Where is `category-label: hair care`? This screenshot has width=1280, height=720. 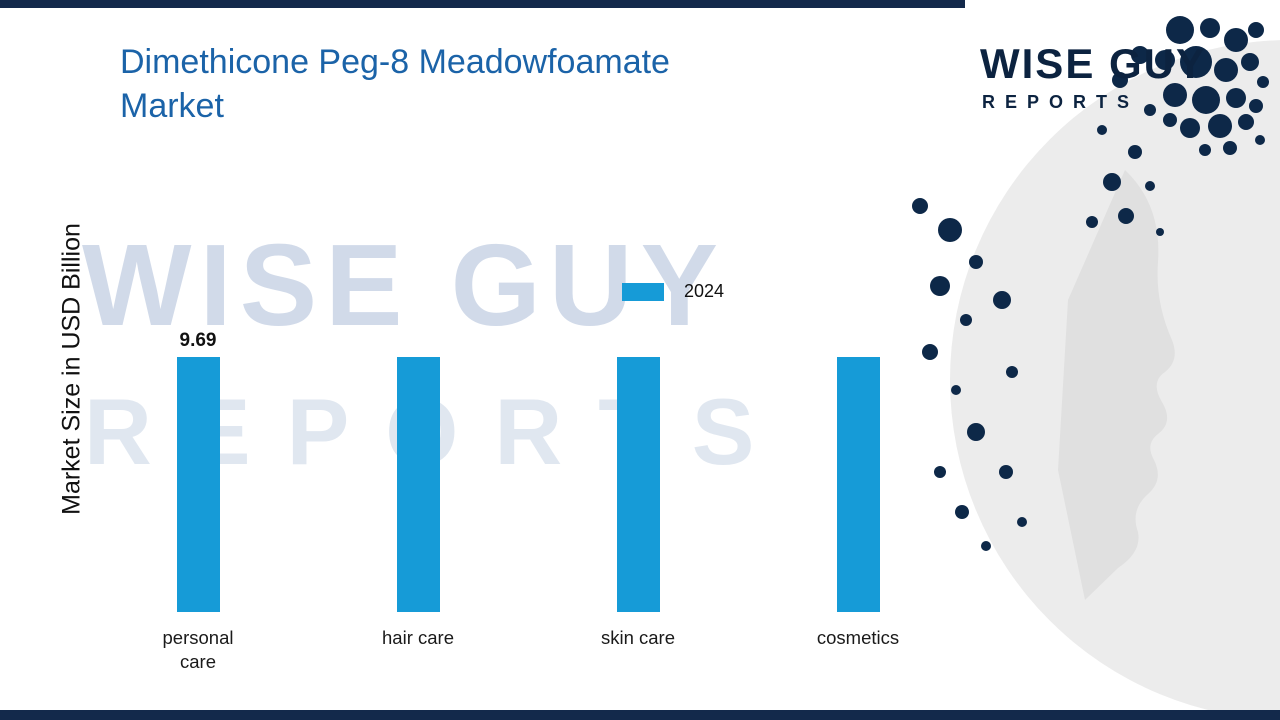 category-label: hair care is located at coordinates (418, 637).